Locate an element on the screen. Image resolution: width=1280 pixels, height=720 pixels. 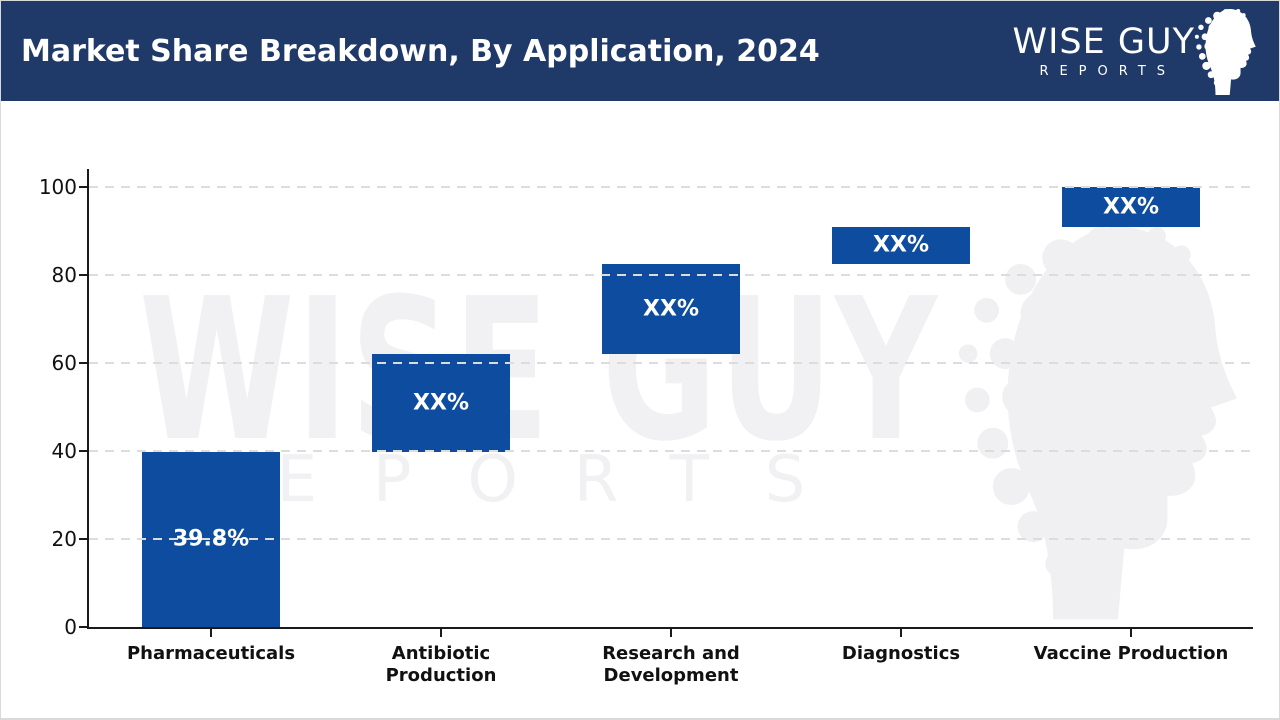
x-category-label-3: Diagnostics is located at coordinates (901, 654).